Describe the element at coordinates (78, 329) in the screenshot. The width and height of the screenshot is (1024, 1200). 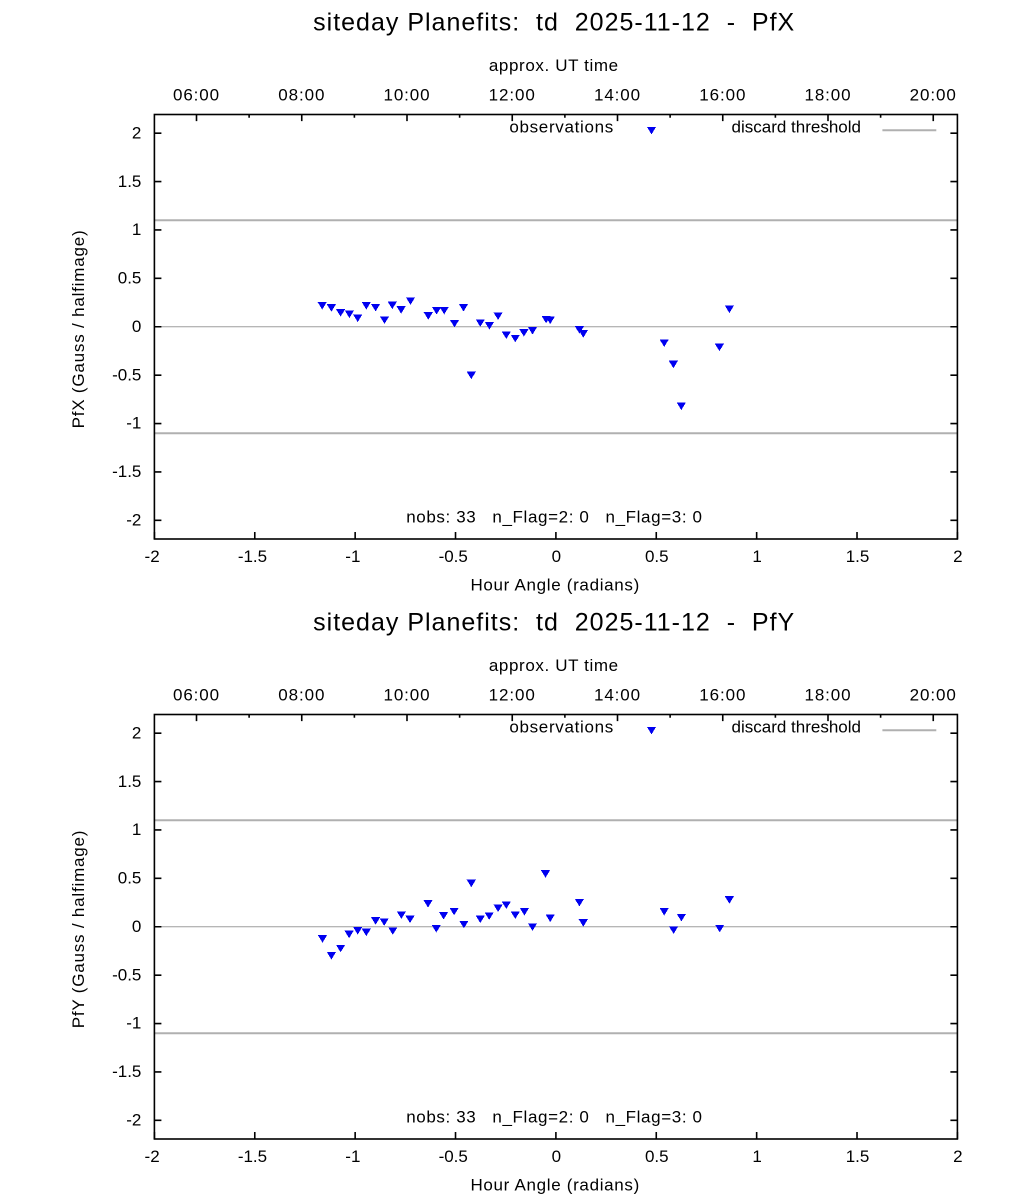
I see `svg-text: PfX (Gauss / halfimage)` at that location.